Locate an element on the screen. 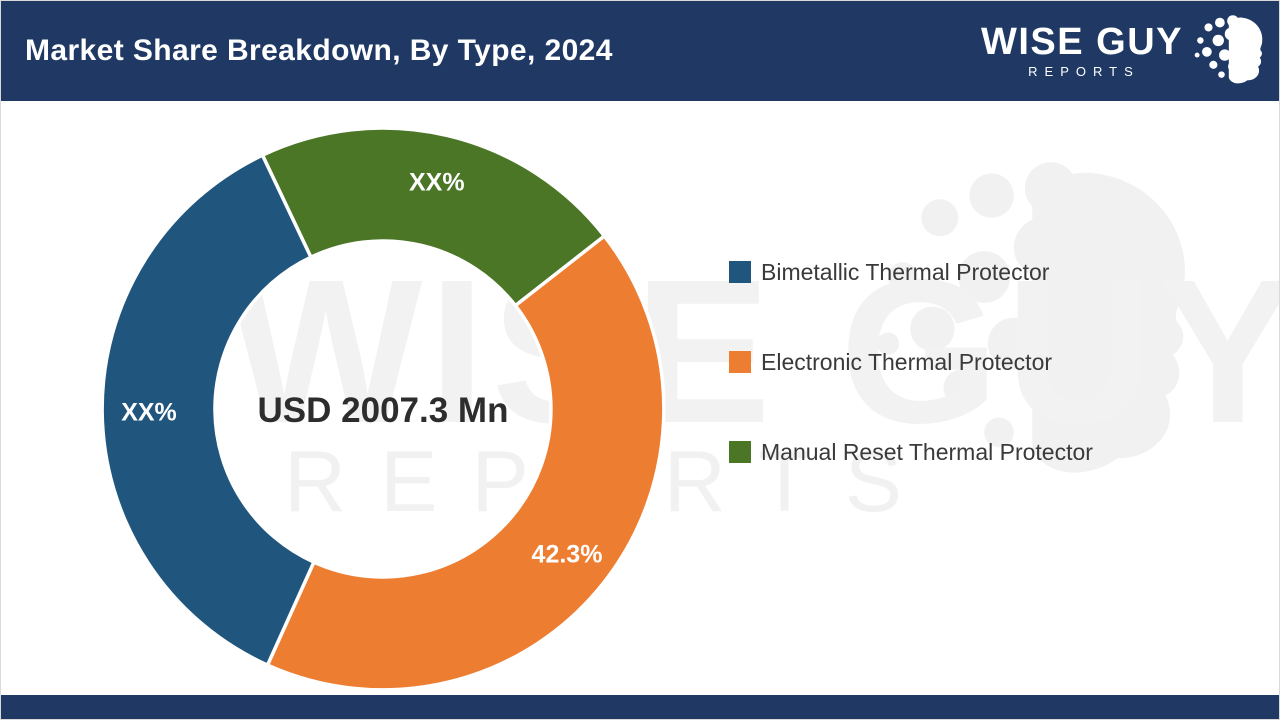 The height and width of the screenshot is (720, 1280). wise-guy-logo: WISE GUY REPORTS is located at coordinates (1124, 51).